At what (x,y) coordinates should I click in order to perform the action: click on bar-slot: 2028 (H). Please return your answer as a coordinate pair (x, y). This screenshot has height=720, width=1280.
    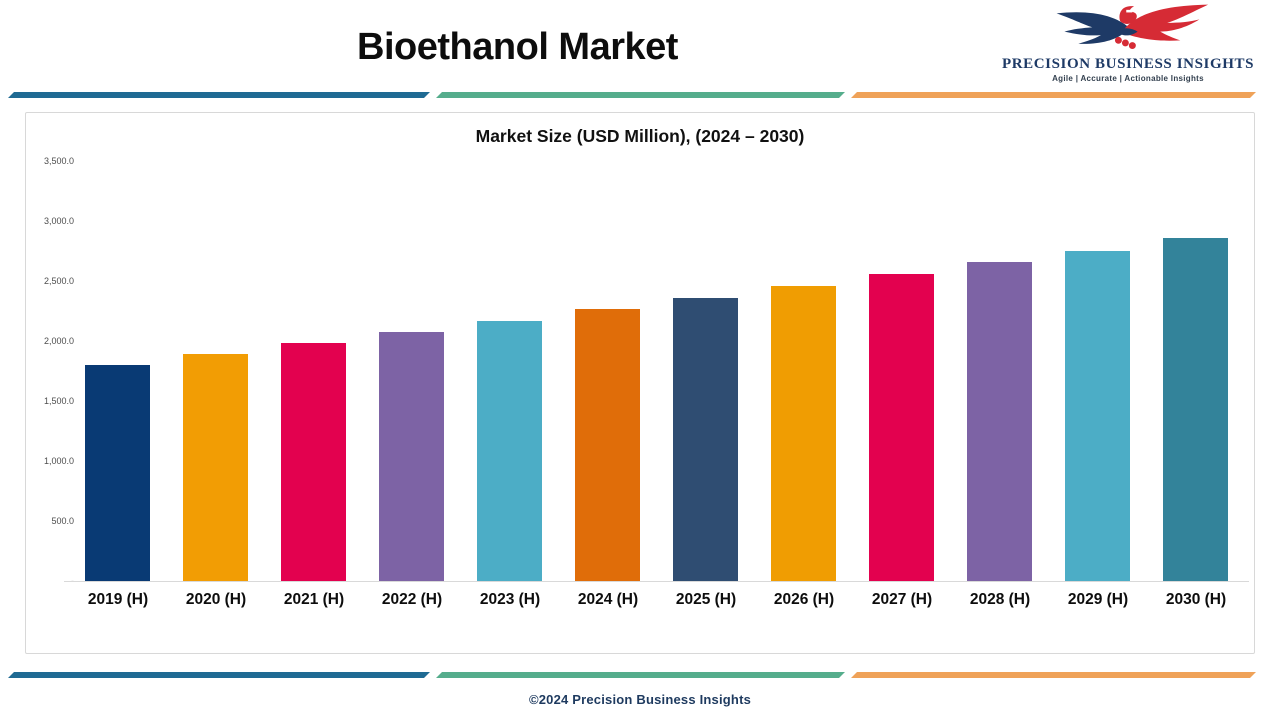
    Looking at the image, I should click on (1000, 383).